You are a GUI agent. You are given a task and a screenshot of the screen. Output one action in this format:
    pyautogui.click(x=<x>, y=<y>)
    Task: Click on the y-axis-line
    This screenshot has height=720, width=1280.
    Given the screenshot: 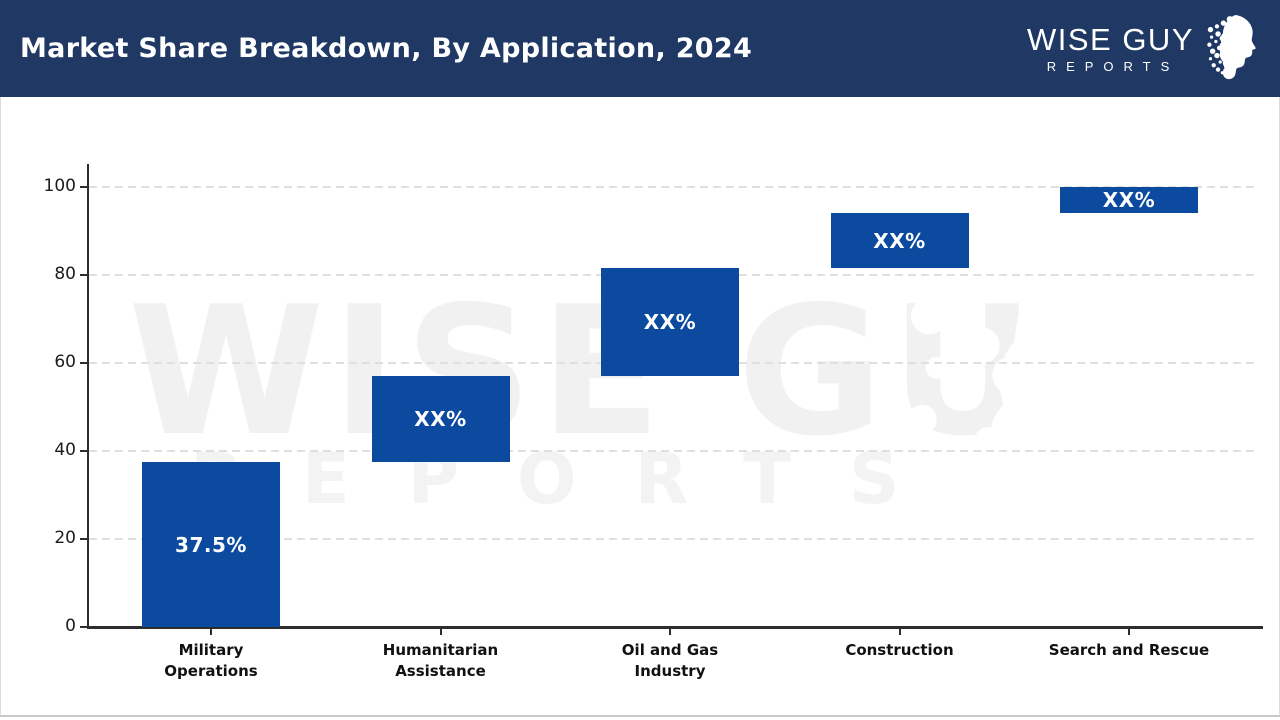 What is the action you would take?
    pyautogui.click(x=88, y=396)
    